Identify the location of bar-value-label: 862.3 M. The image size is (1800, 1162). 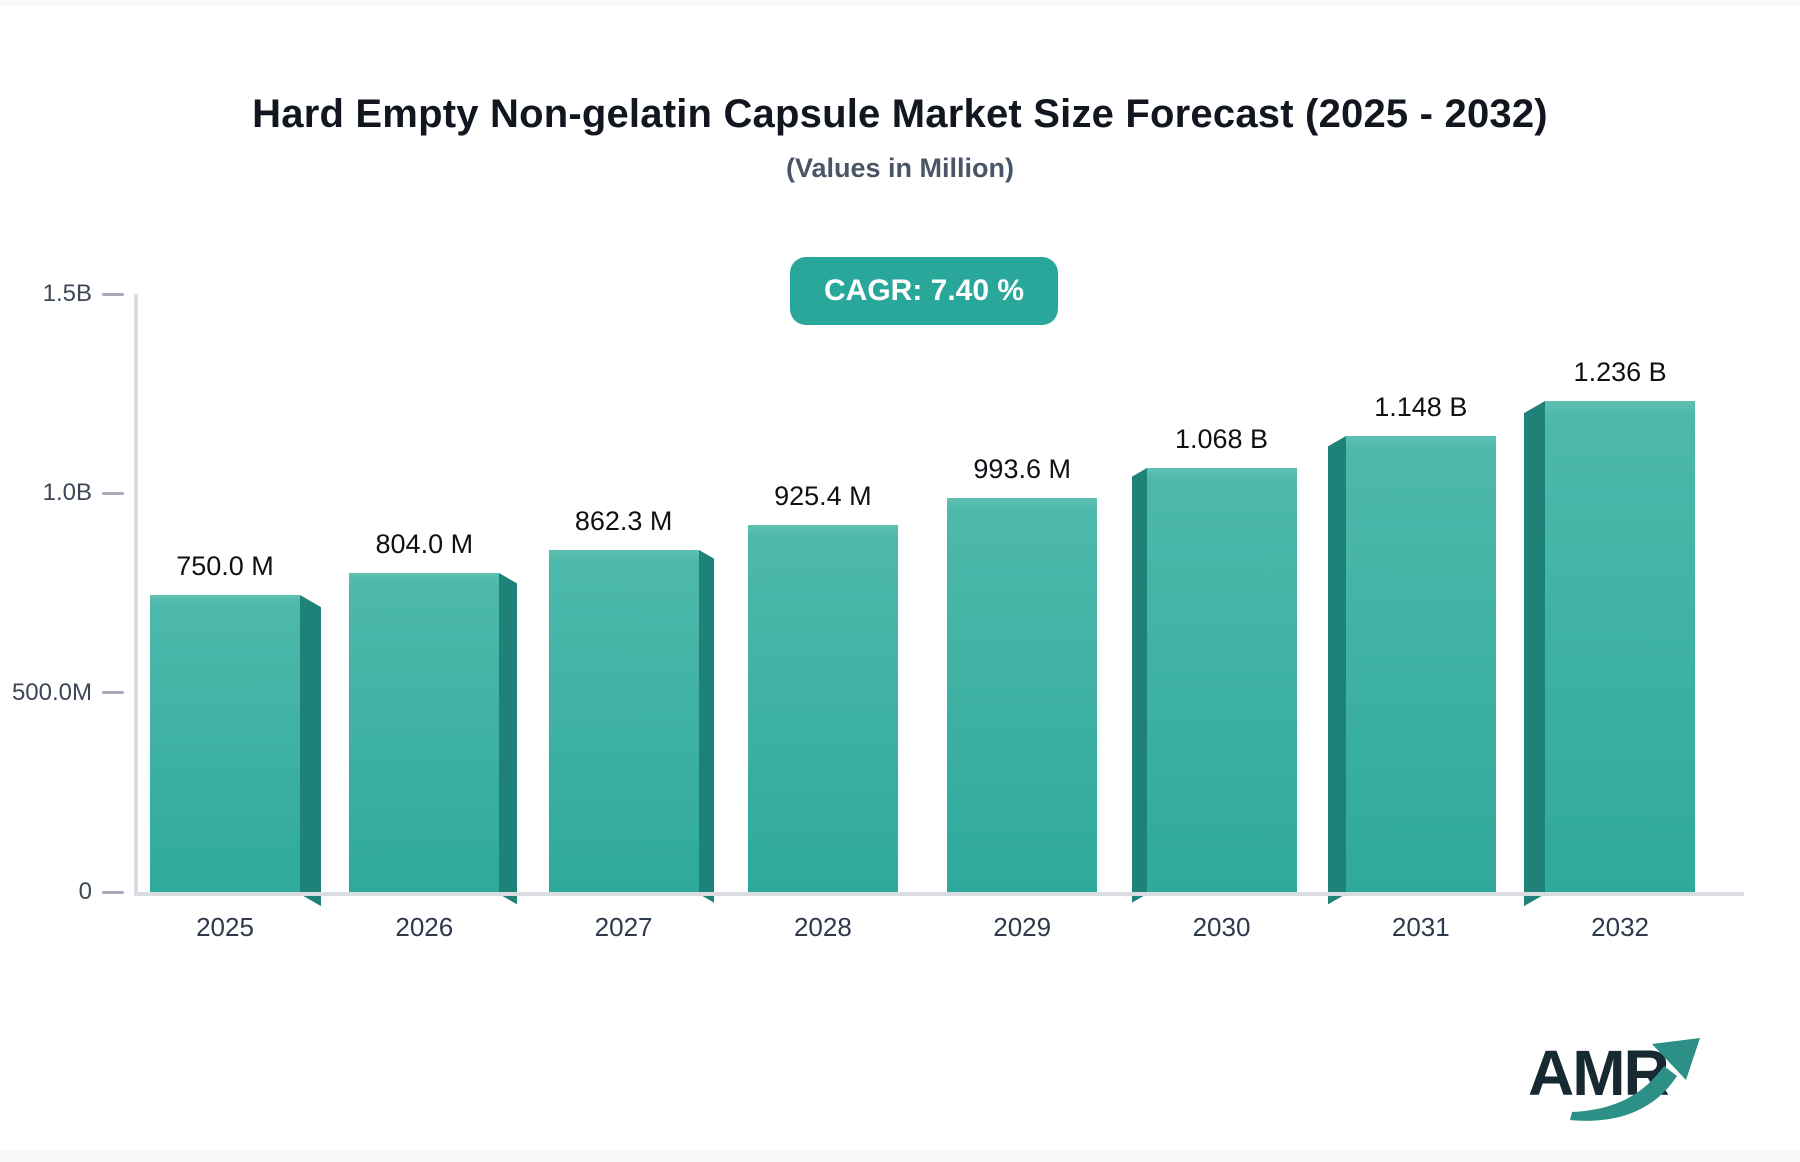
(623, 521).